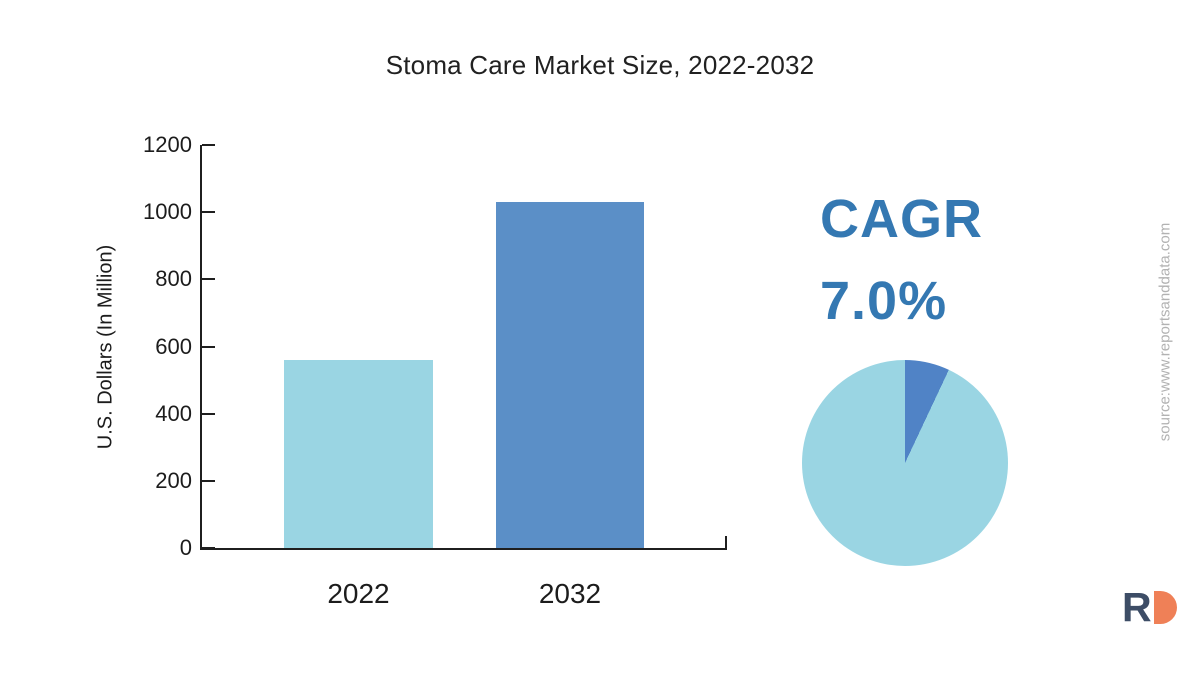 The height and width of the screenshot is (674, 1200). What do you see at coordinates (173, 346) in the screenshot?
I see `y-tick-label: 600` at bounding box center [173, 346].